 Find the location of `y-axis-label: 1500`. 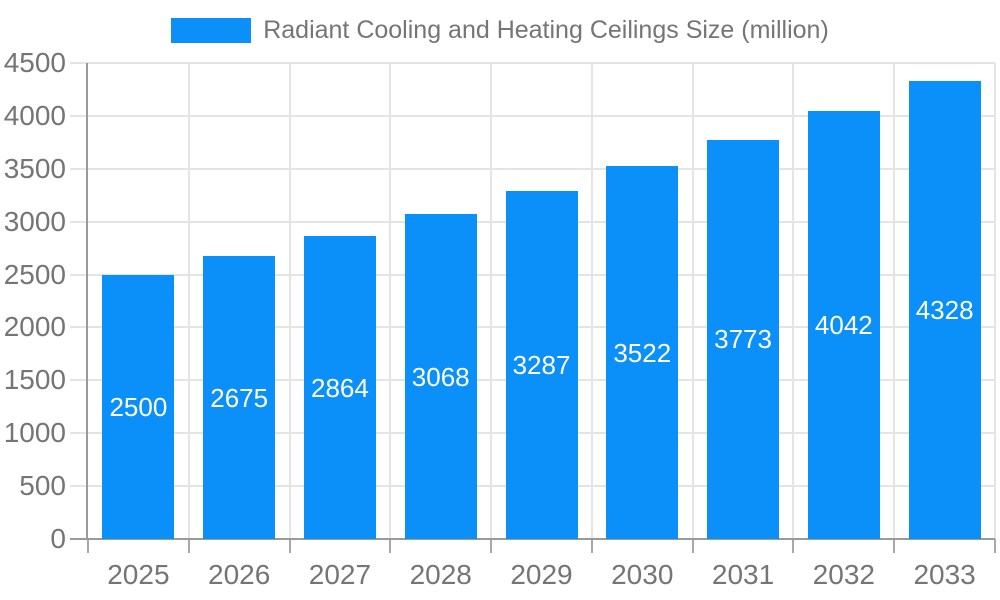

y-axis-label: 1500 is located at coordinates (34, 380).